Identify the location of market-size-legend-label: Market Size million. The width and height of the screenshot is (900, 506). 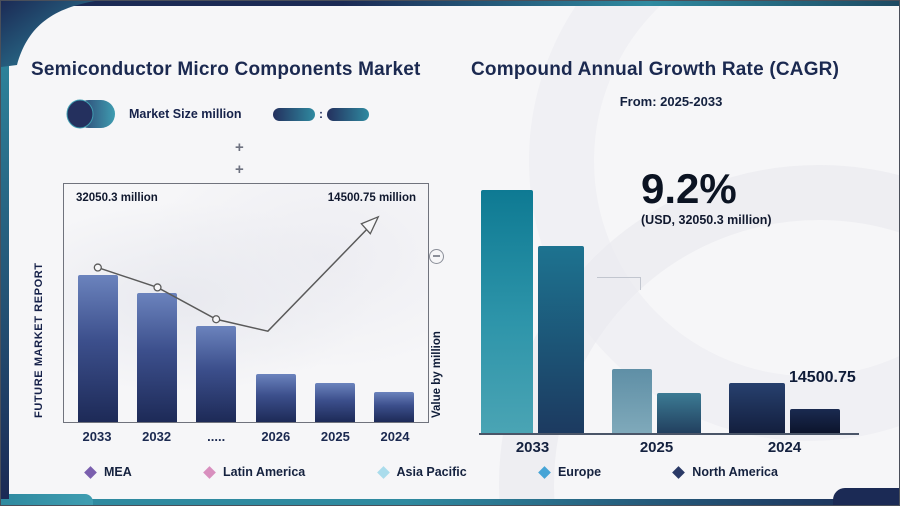
(185, 114).